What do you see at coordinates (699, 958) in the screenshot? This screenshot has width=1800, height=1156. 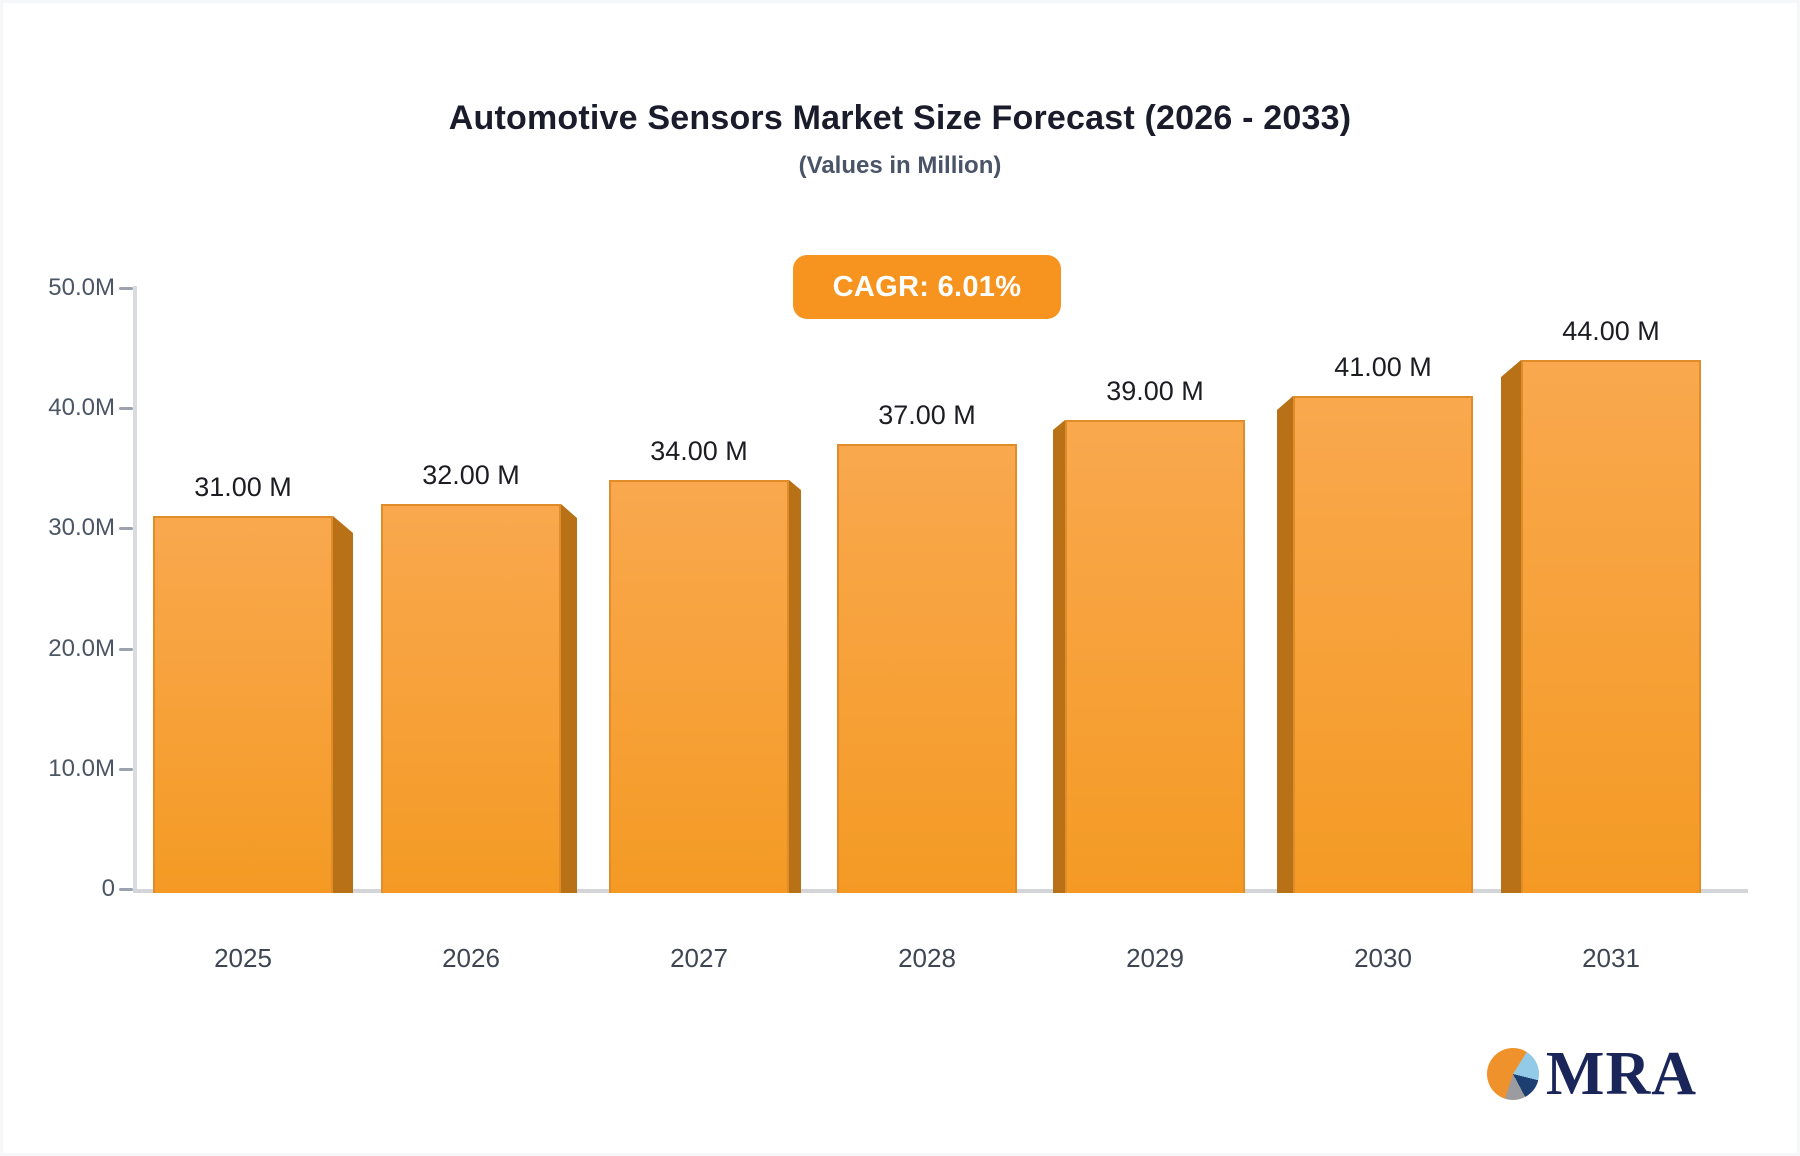 I see `x-axis-label: 2027` at bounding box center [699, 958].